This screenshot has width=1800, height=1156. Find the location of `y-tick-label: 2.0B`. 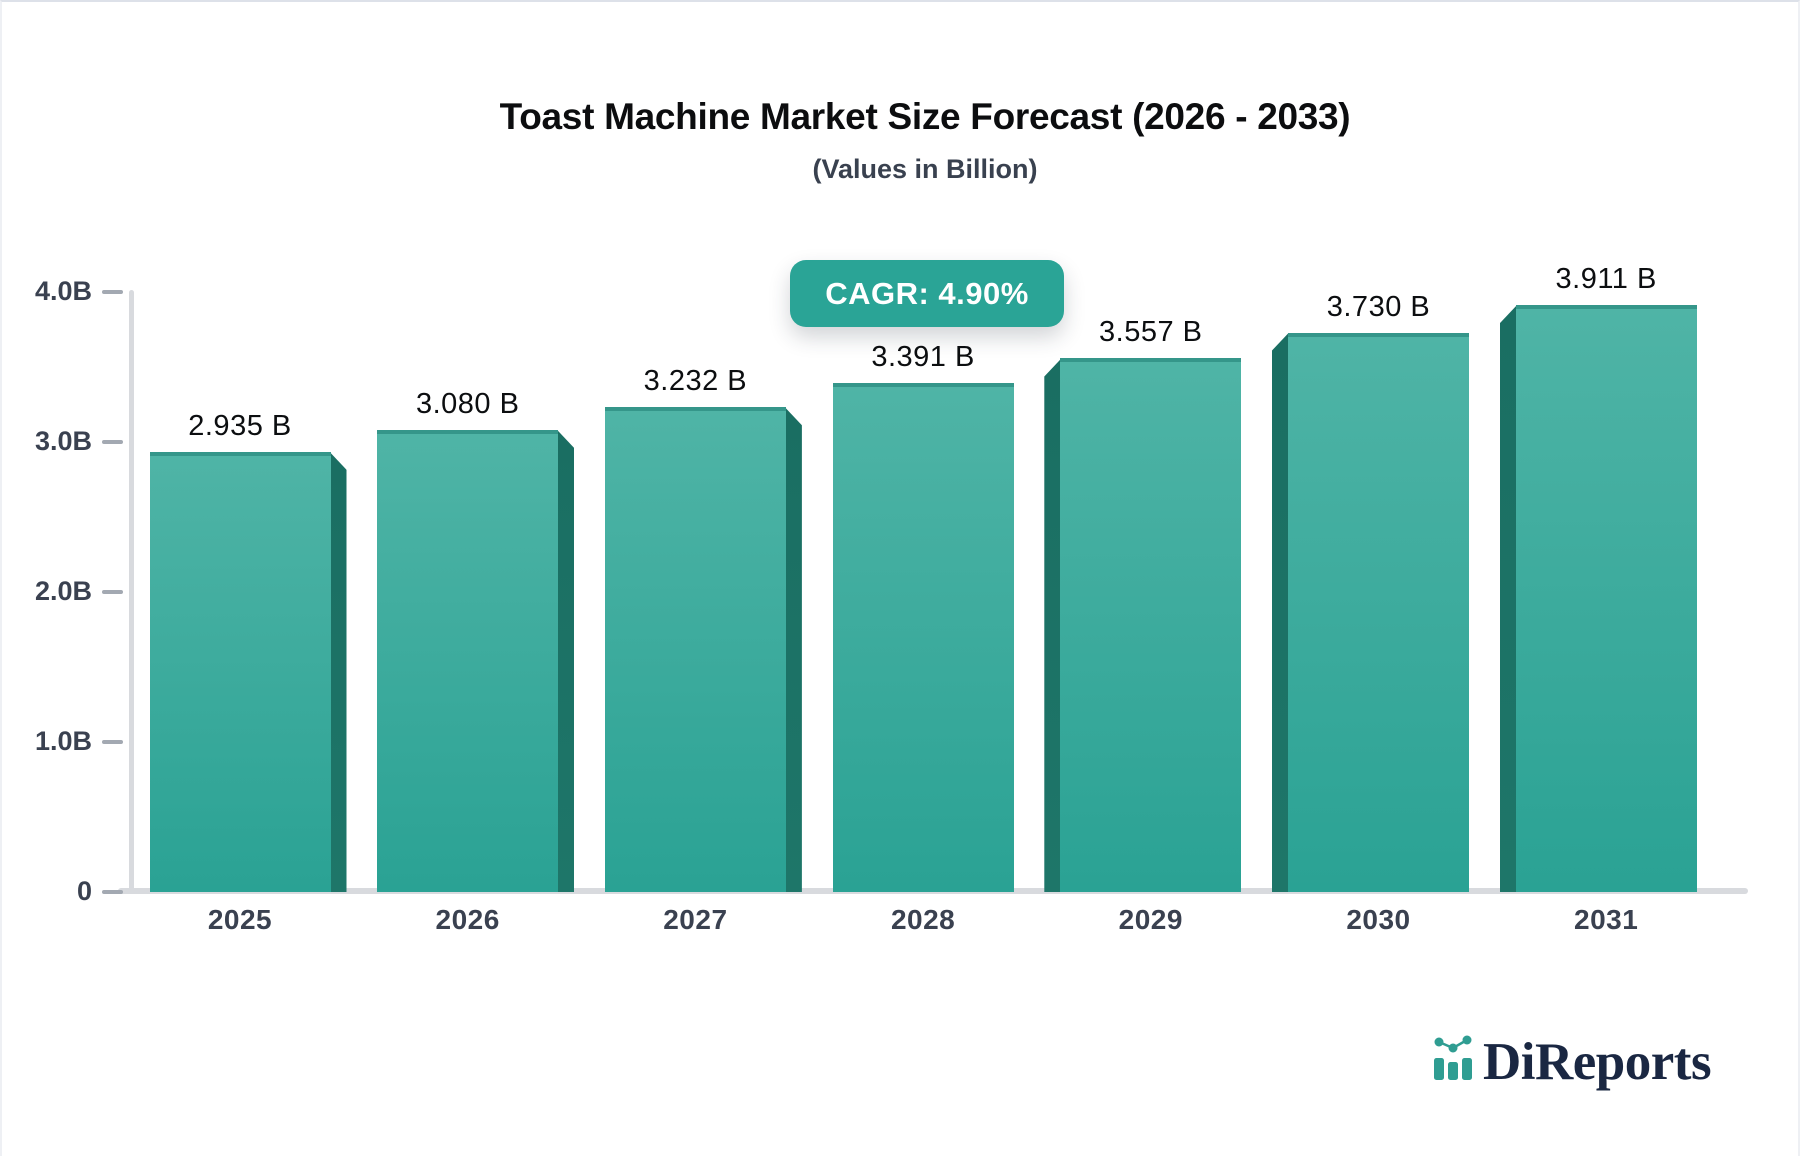

y-tick-label: 2.0B is located at coordinates (63, 591).